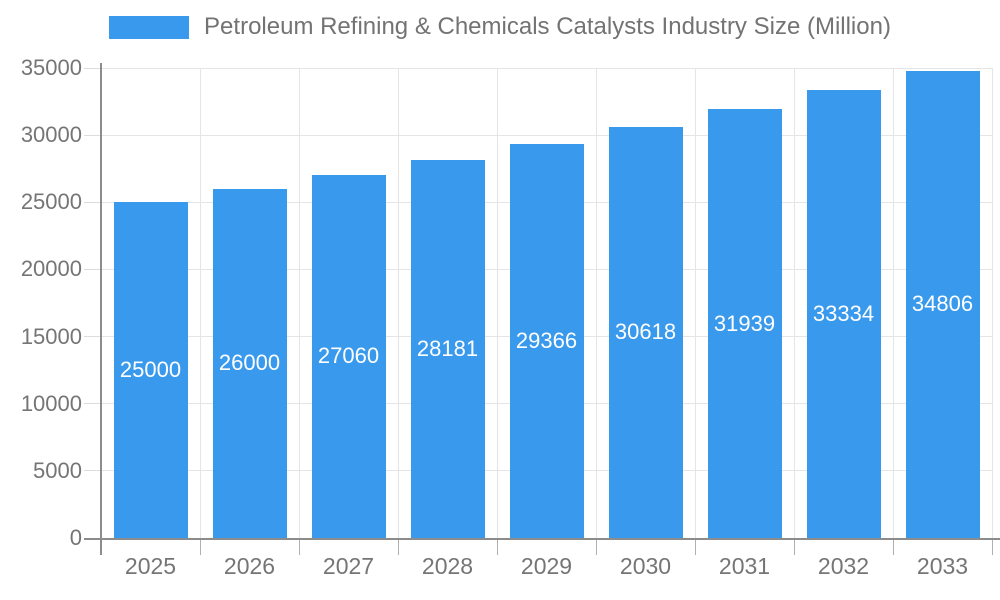 This screenshot has height=600, width=1000. Describe the element at coordinates (843, 566) in the screenshot. I see `x-tick-label: 2032` at that location.